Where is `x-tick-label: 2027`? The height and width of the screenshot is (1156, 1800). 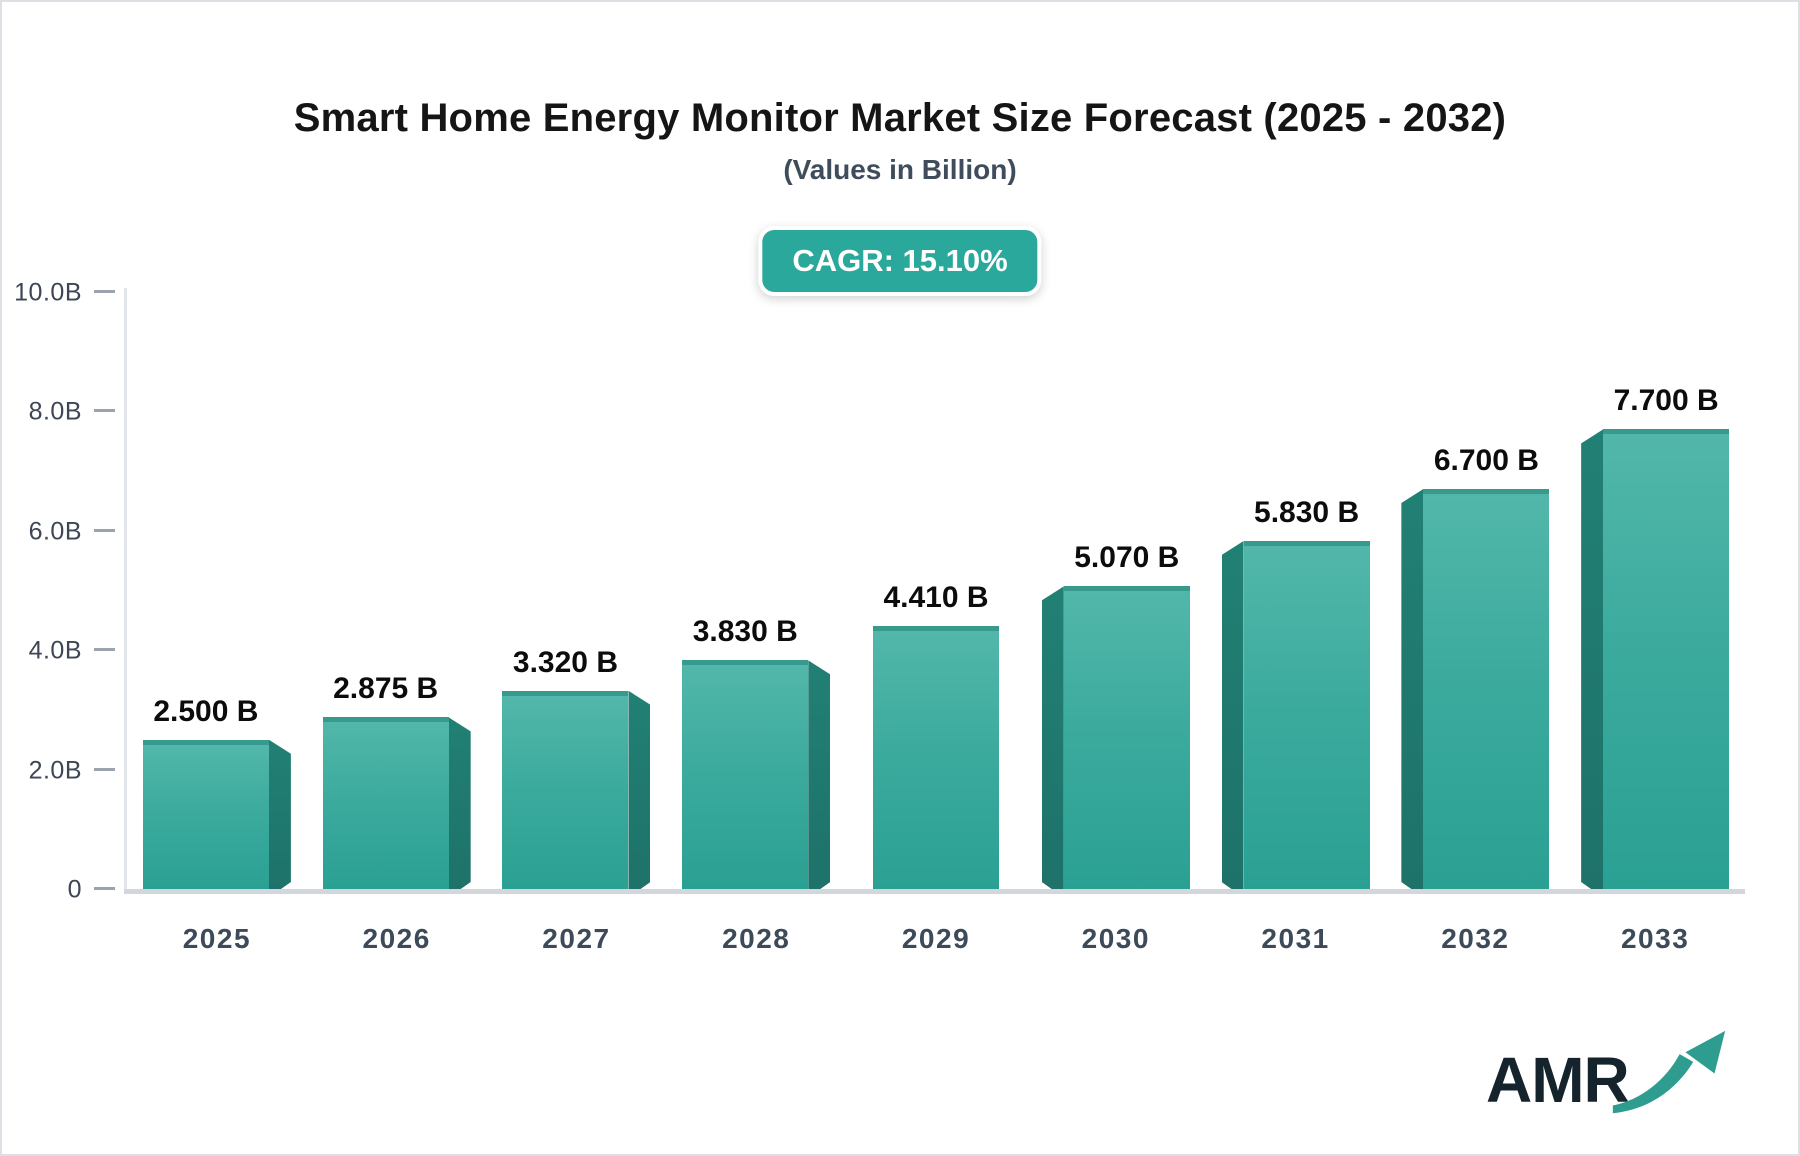
x-tick-label: 2027 is located at coordinates (576, 938).